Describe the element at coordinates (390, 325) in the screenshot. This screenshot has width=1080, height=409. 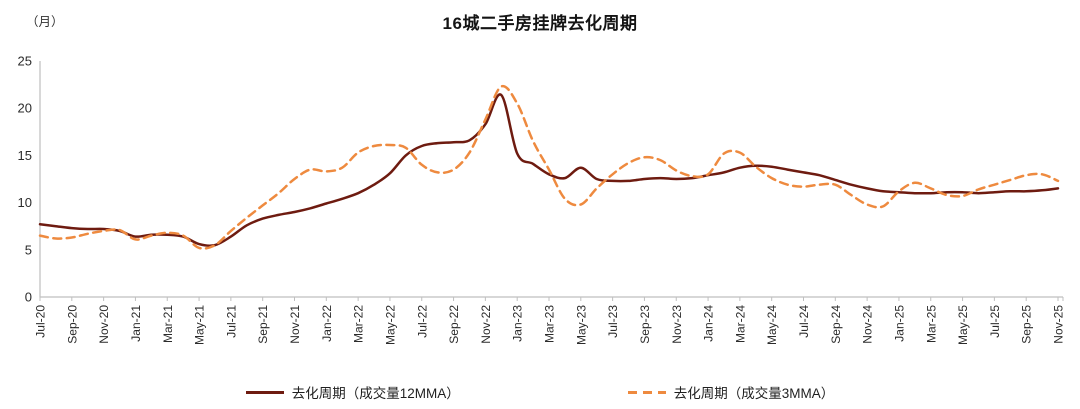
I see `x-tick-label: May-22` at that location.